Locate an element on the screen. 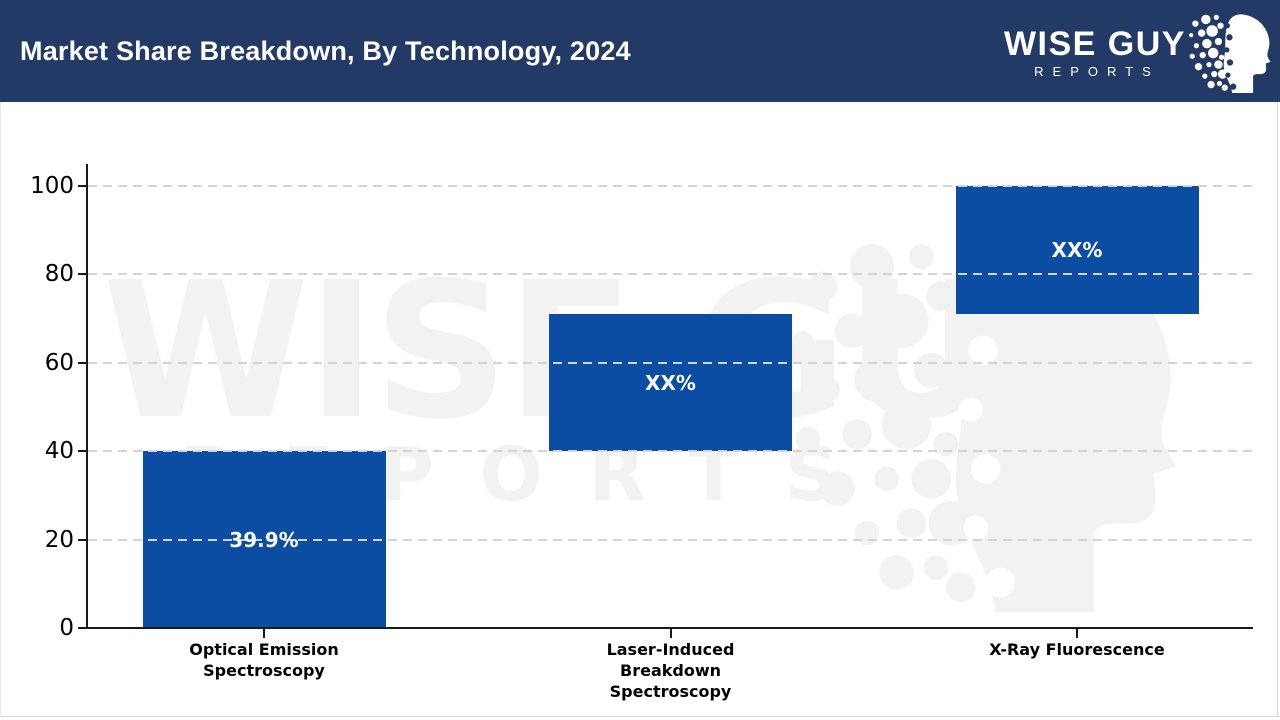 Image resolution: width=1280 pixels, height=720 pixels. x-category-label-line: X-Ray Fluorescence is located at coordinates (1077, 649).